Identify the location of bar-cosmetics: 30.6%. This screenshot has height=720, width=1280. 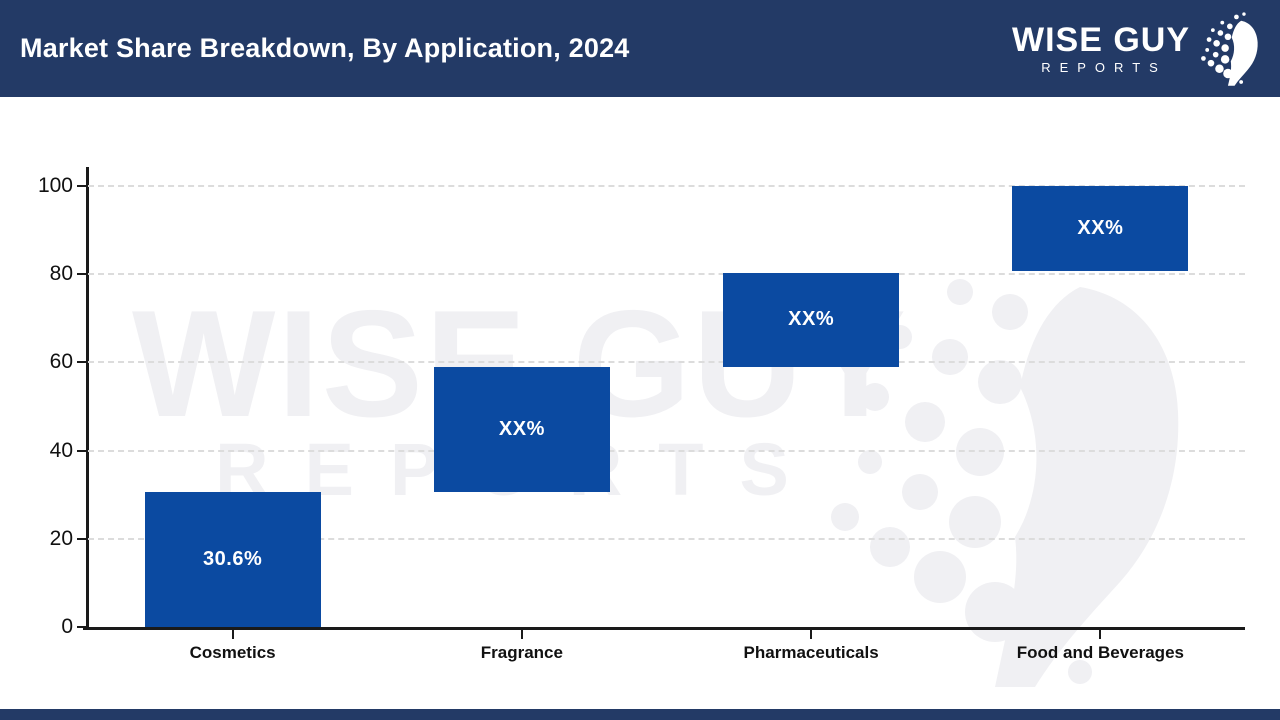
(232, 559).